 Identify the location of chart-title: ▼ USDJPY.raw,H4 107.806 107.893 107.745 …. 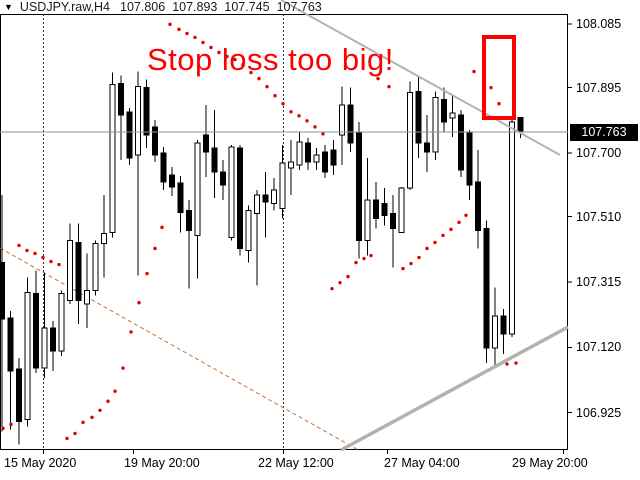
(166, 7).